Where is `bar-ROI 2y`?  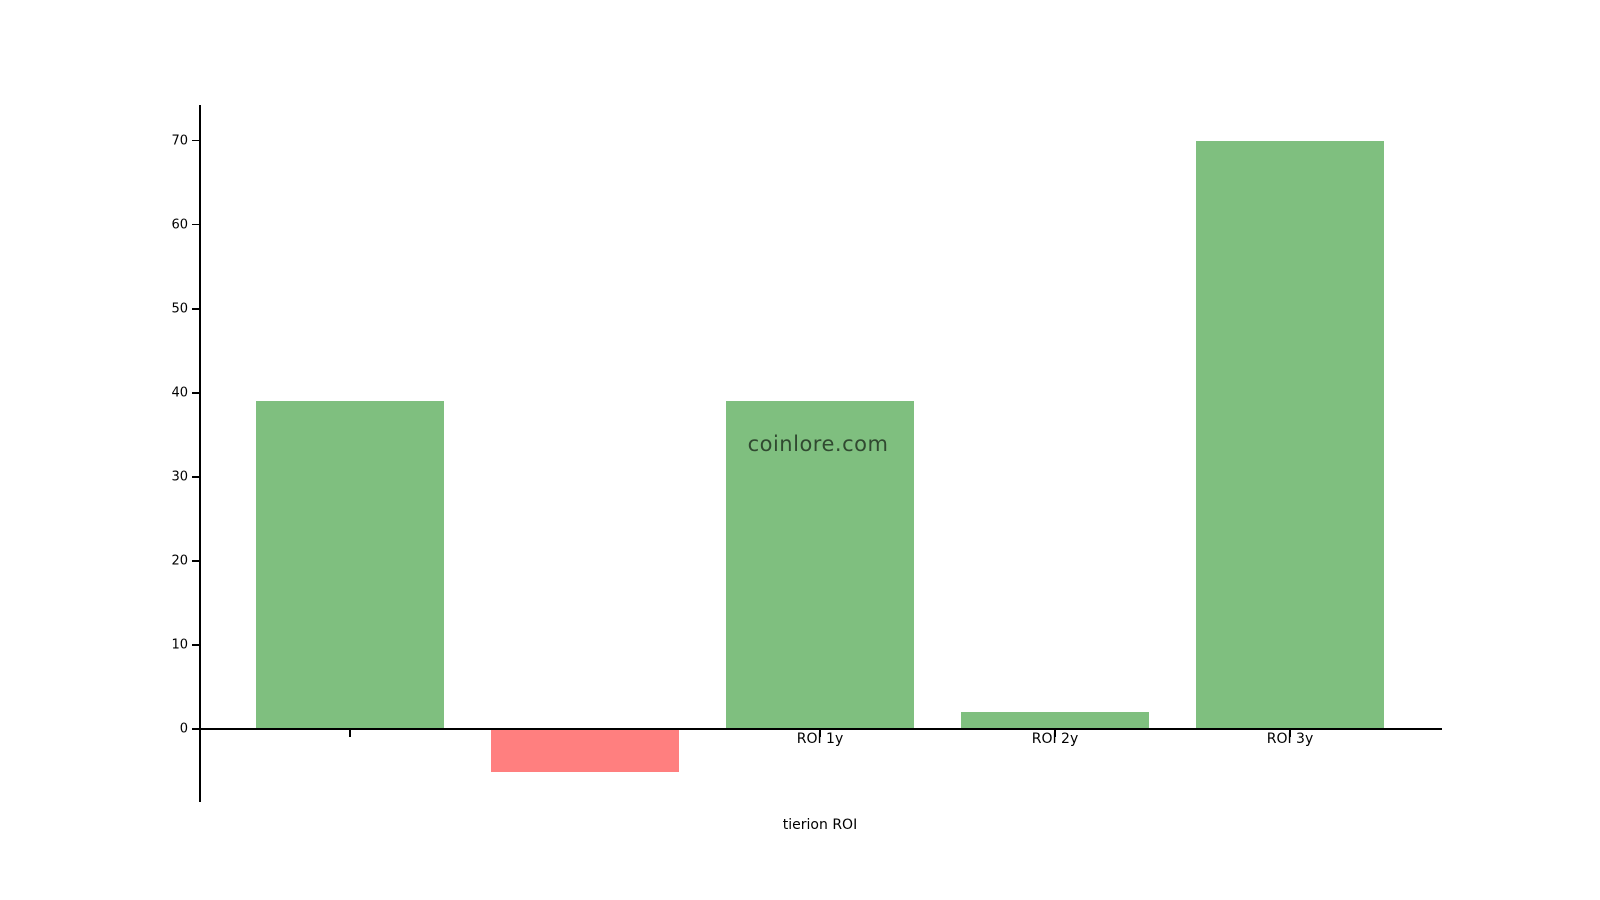
bar-ROI 2y is located at coordinates (1055, 720).